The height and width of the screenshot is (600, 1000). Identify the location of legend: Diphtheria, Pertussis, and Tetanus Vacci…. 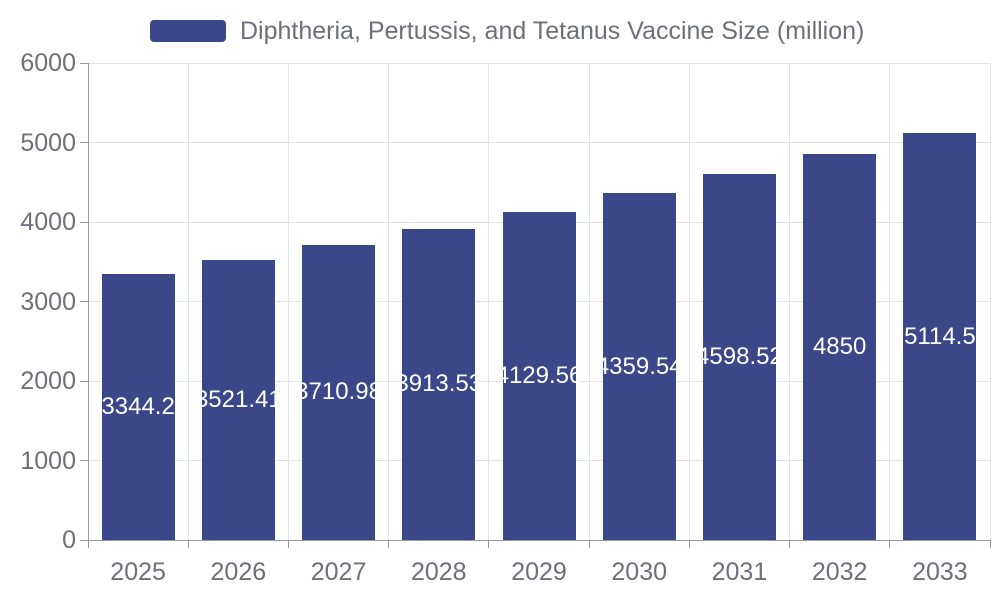
(507, 31).